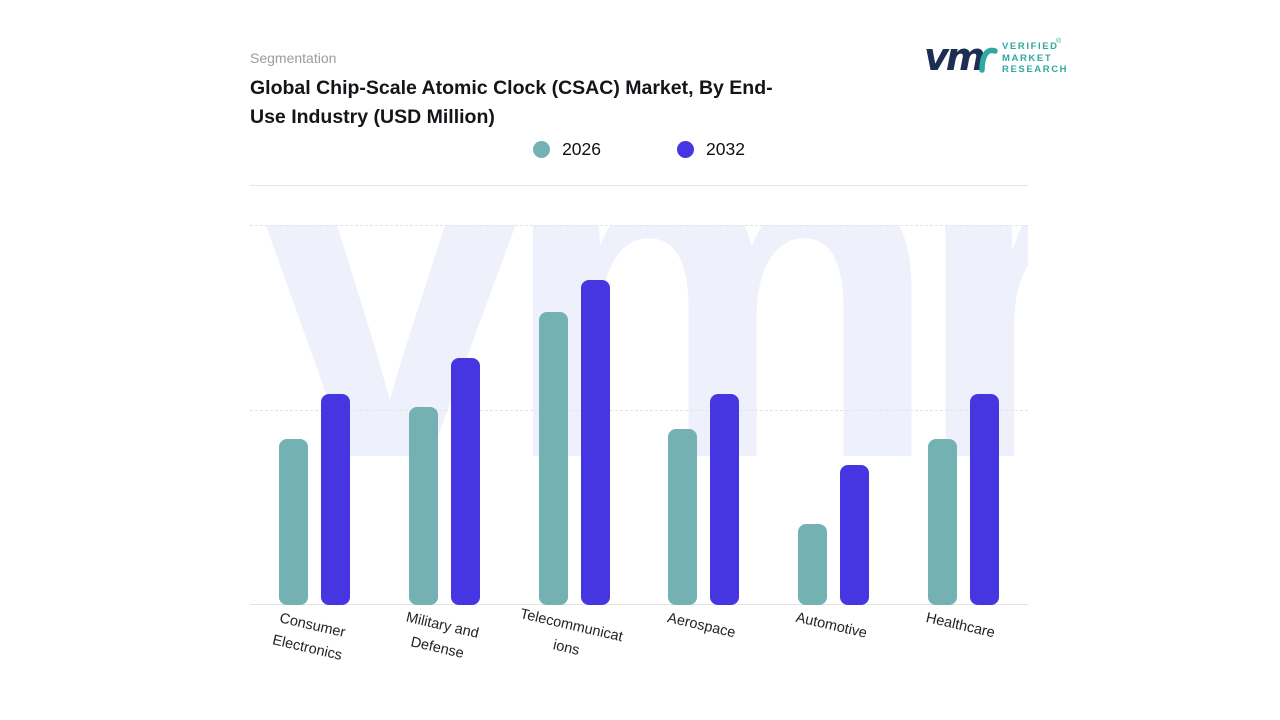 This screenshot has height=720, width=1280. What do you see at coordinates (639, 149) in the screenshot?
I see `chart-legend: 2026 2032` at bounding box center [639, 149].